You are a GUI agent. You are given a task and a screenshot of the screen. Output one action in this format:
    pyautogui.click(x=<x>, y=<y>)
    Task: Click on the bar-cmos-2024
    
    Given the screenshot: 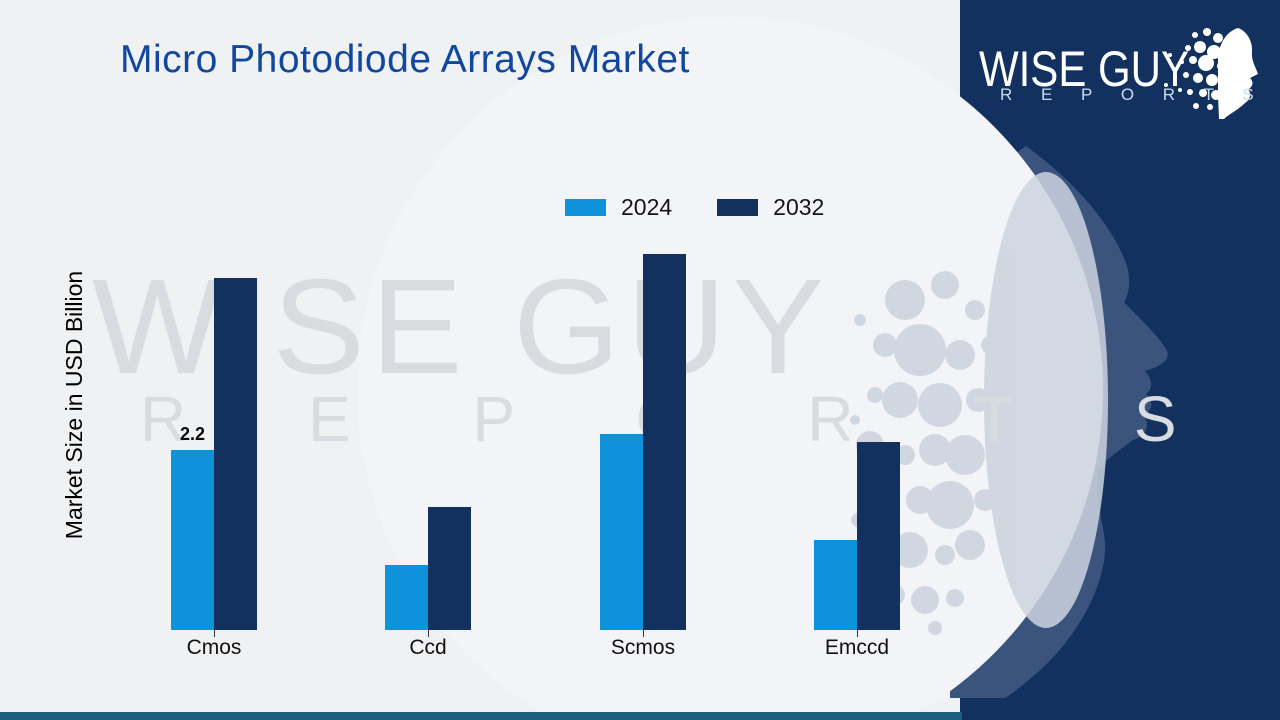 What is the action you would take?
    pyautogui.click(x=192, y=540)
    